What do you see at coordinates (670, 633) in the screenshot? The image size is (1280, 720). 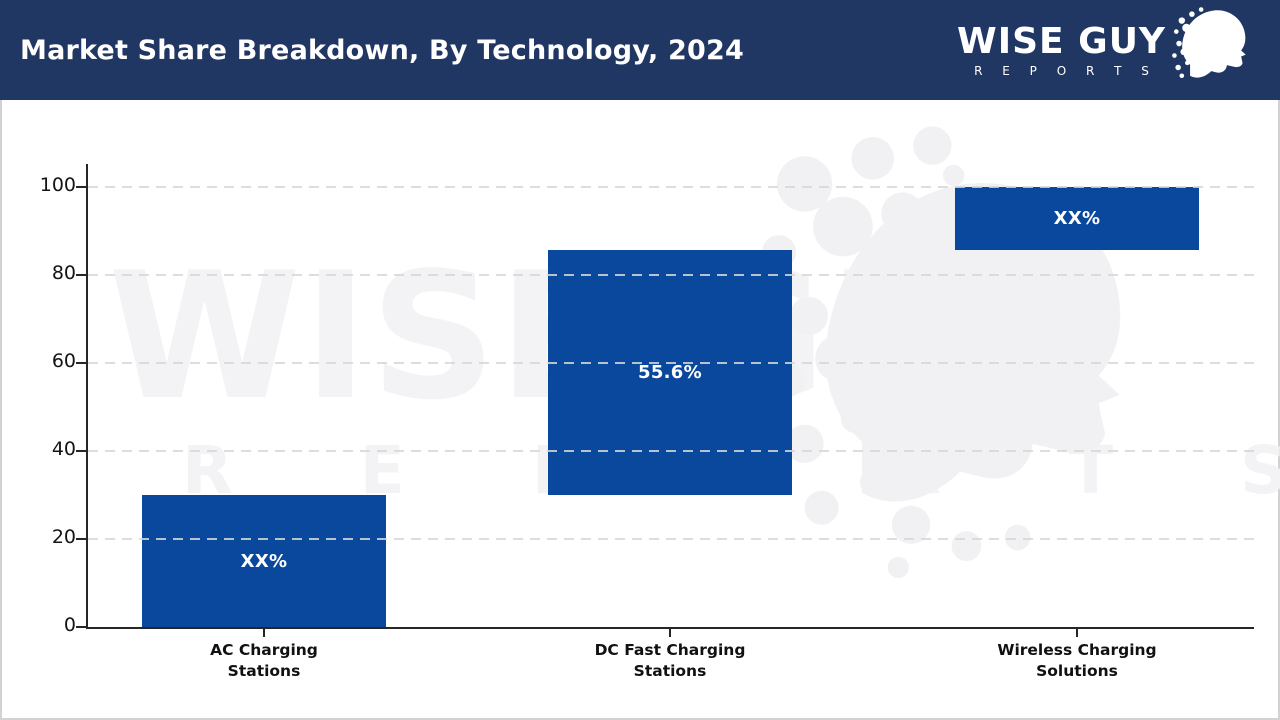 I see `x-tick-mark-dc-fast-charging-stations` at bounding box center [670, 633].